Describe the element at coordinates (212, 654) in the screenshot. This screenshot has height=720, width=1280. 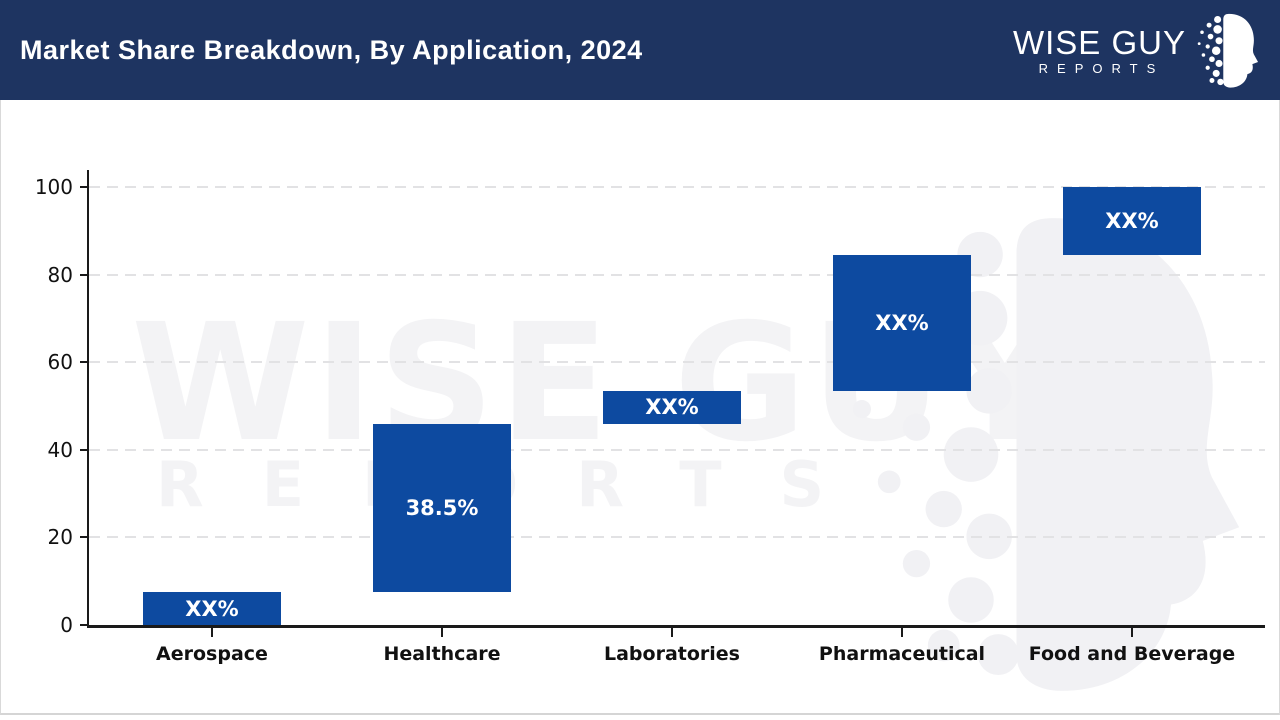
I see `x-axis-label: Aerospace` at that location.